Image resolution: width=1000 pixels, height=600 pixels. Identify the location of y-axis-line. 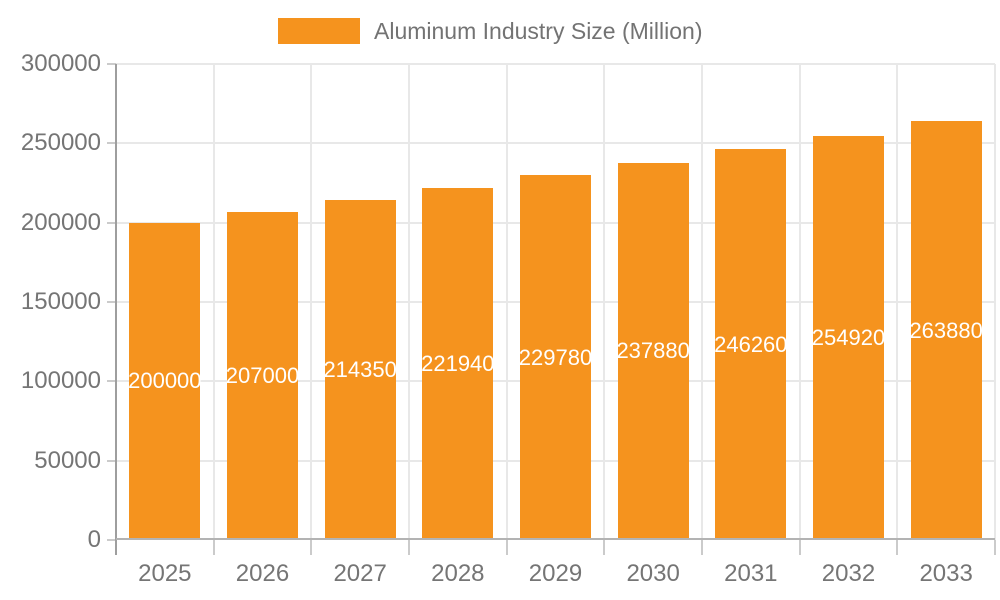
(116, 309).